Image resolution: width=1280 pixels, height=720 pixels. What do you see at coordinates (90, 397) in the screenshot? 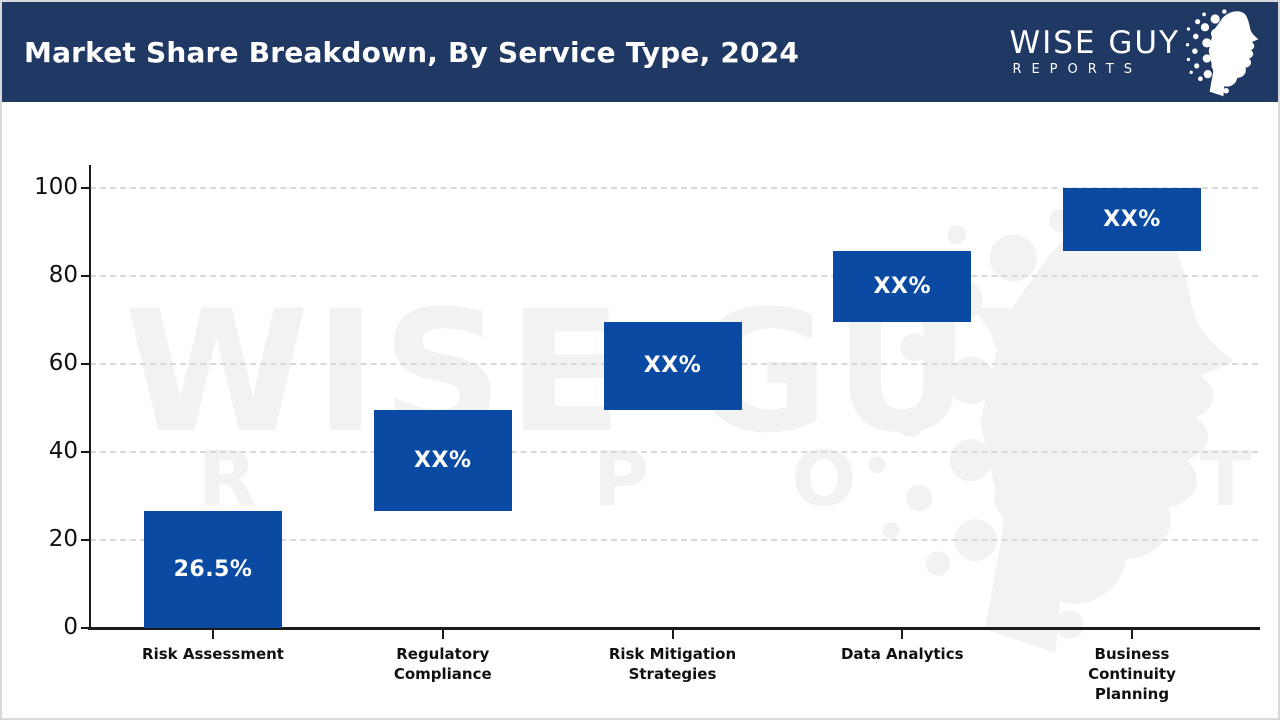
I see `y-axis-line` at bounding box center [90, 397].